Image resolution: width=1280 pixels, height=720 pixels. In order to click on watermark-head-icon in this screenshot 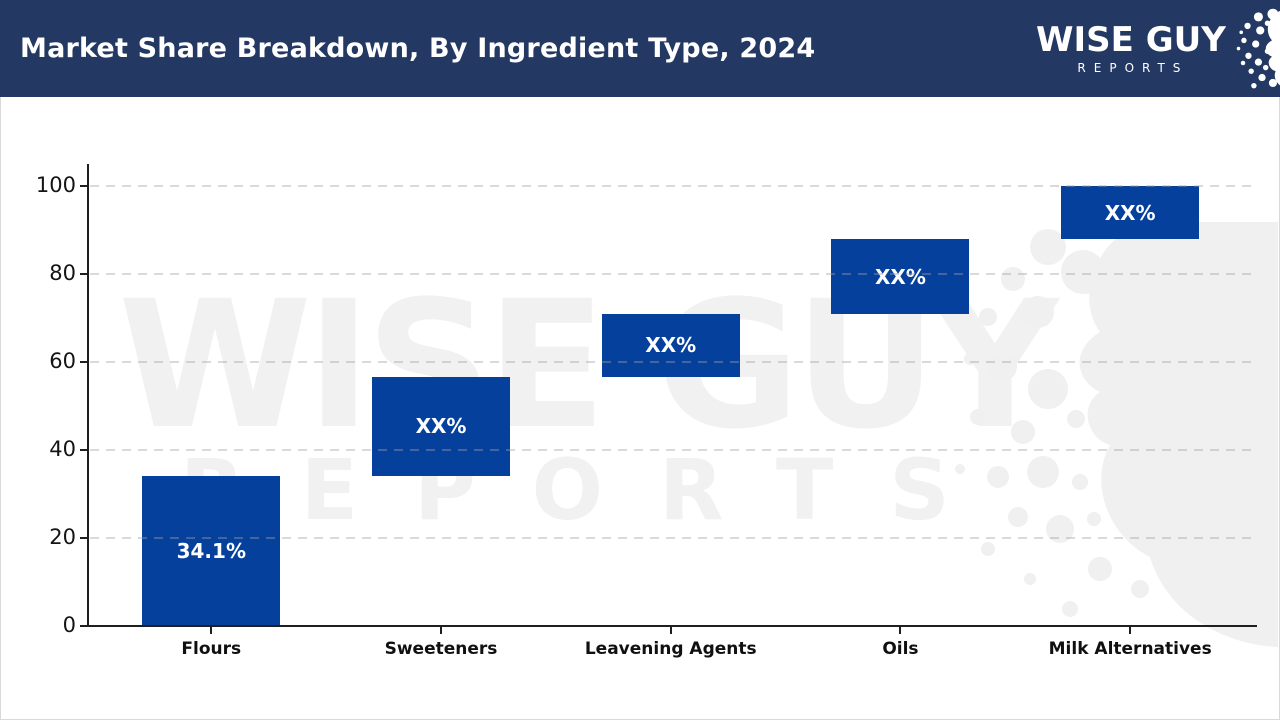, I will do `click(1116, 434)`.